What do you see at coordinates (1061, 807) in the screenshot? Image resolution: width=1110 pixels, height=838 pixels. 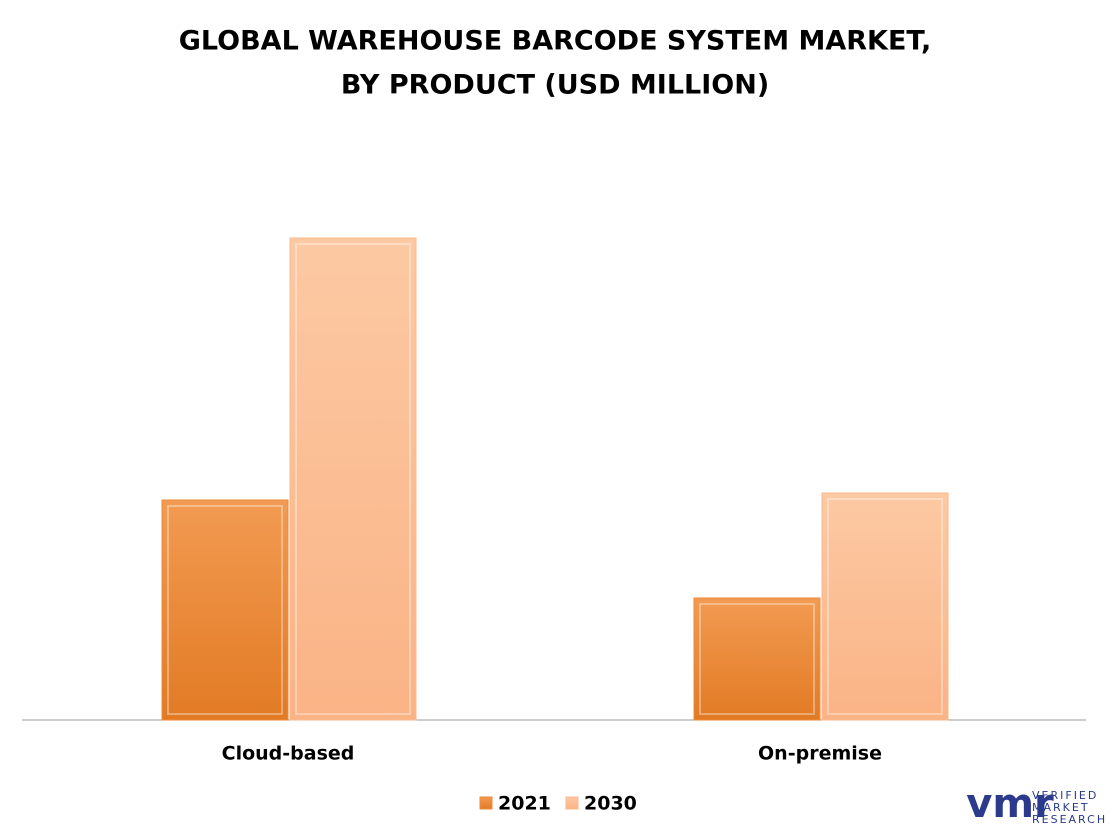 I see `logo-text: MARKET` at bounding box center [1061, 807].